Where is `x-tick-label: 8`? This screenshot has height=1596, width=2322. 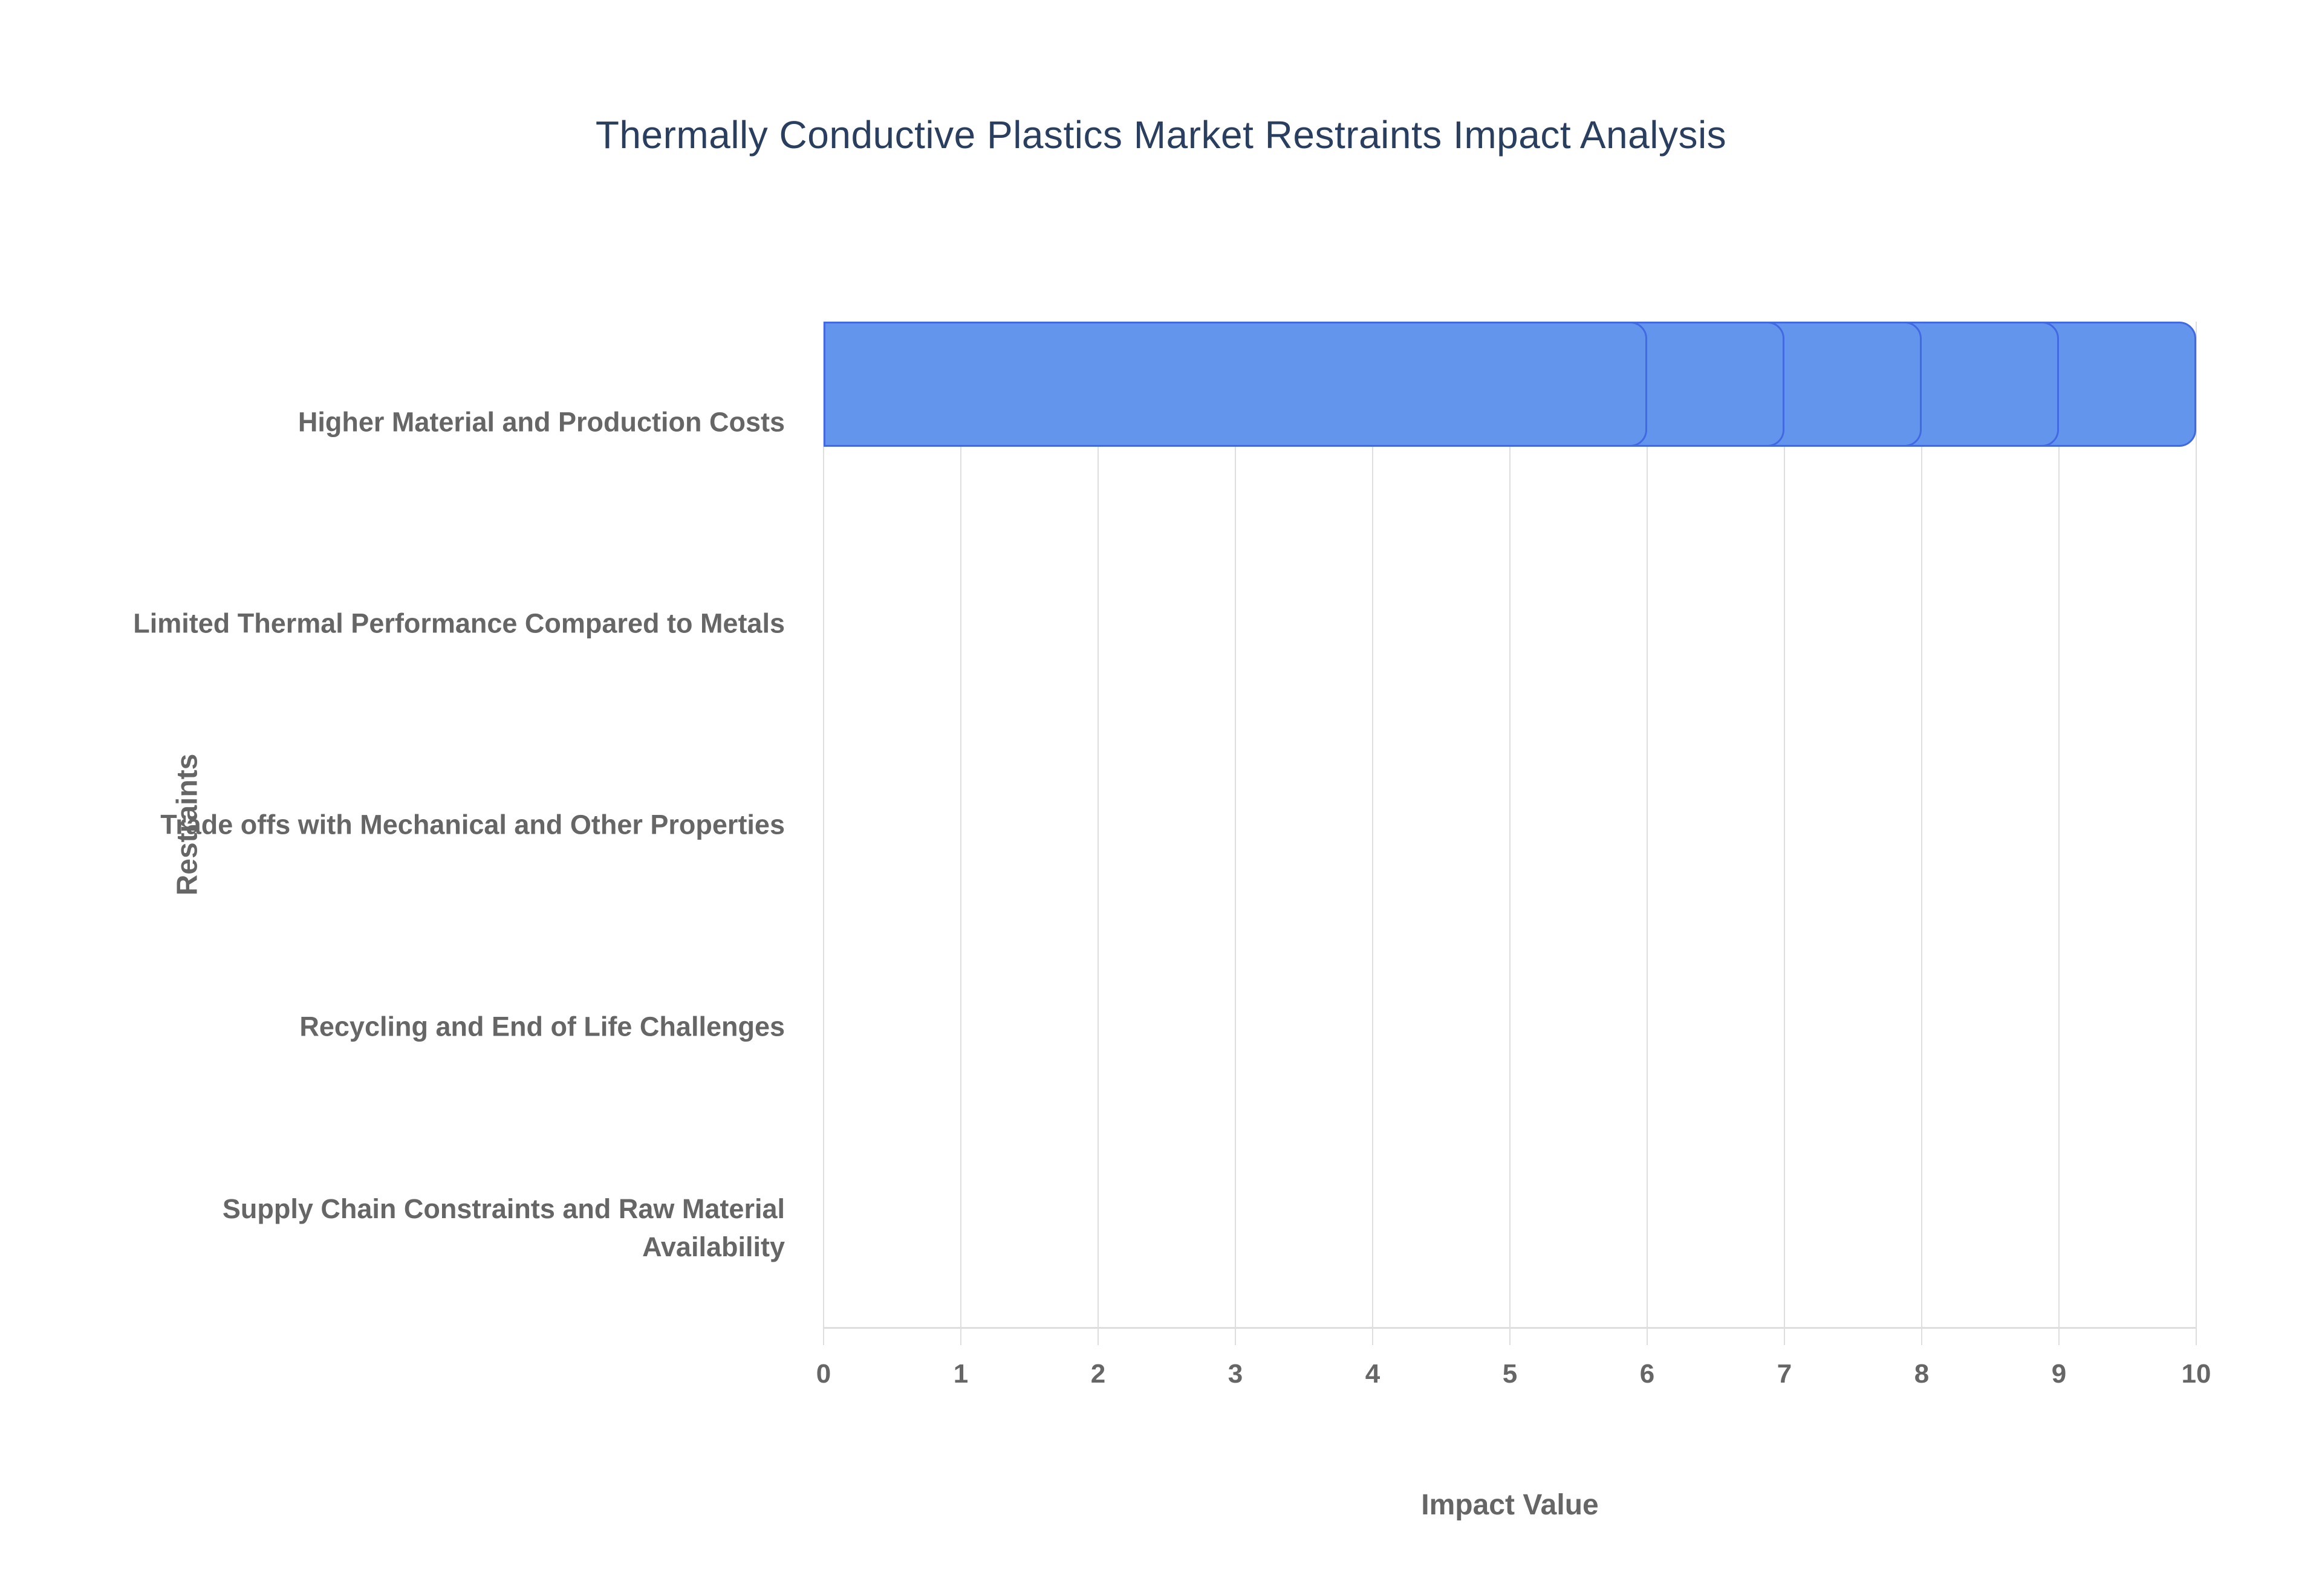 x-tick-label: 8 is located at coordinates (1922, 1374).